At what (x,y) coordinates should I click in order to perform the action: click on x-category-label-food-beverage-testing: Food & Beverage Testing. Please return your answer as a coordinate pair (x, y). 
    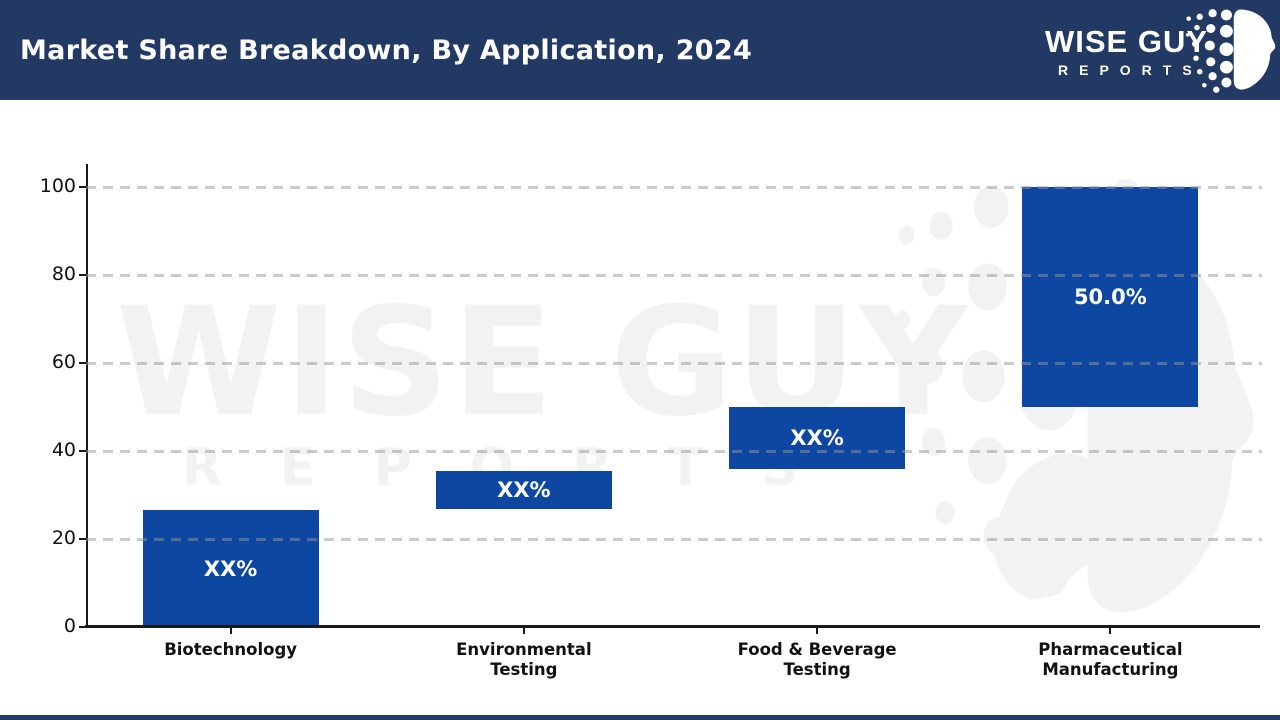
    Looking at the image, I should click on (817, 660).